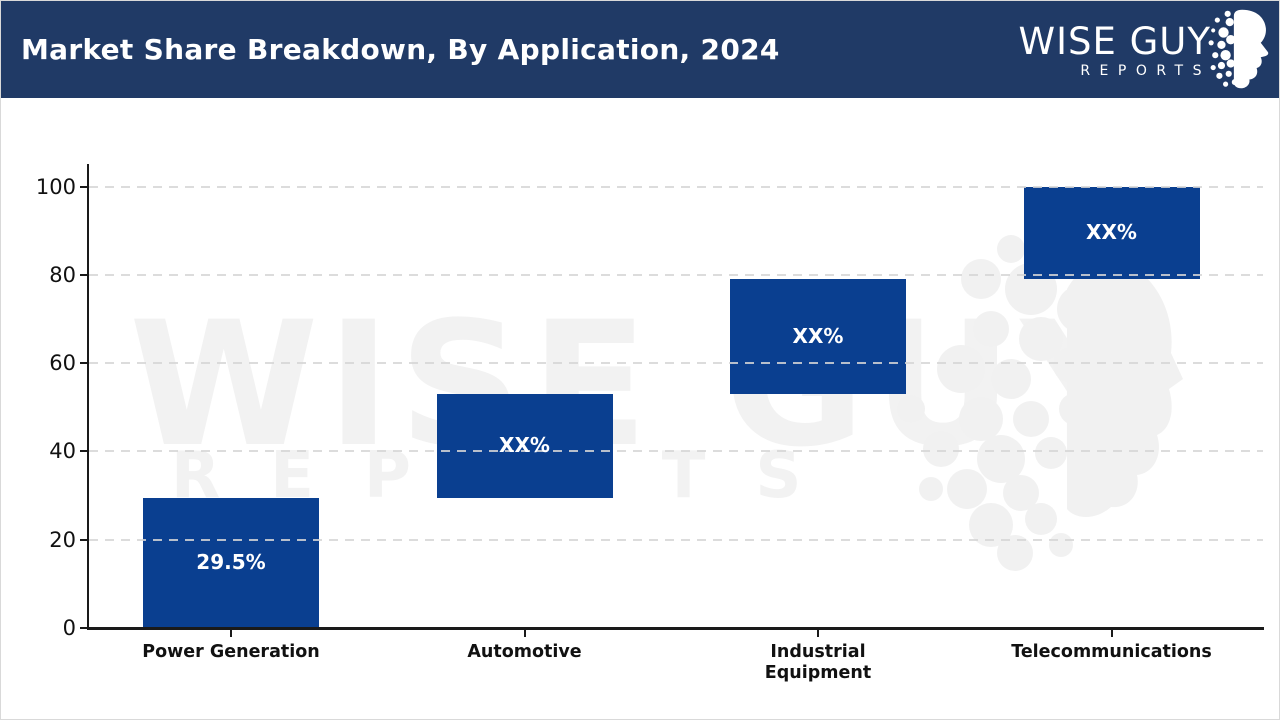 This screenshot has width=1280, height=720. I want to click on ytick-label-0: 0, so click(69, 628).